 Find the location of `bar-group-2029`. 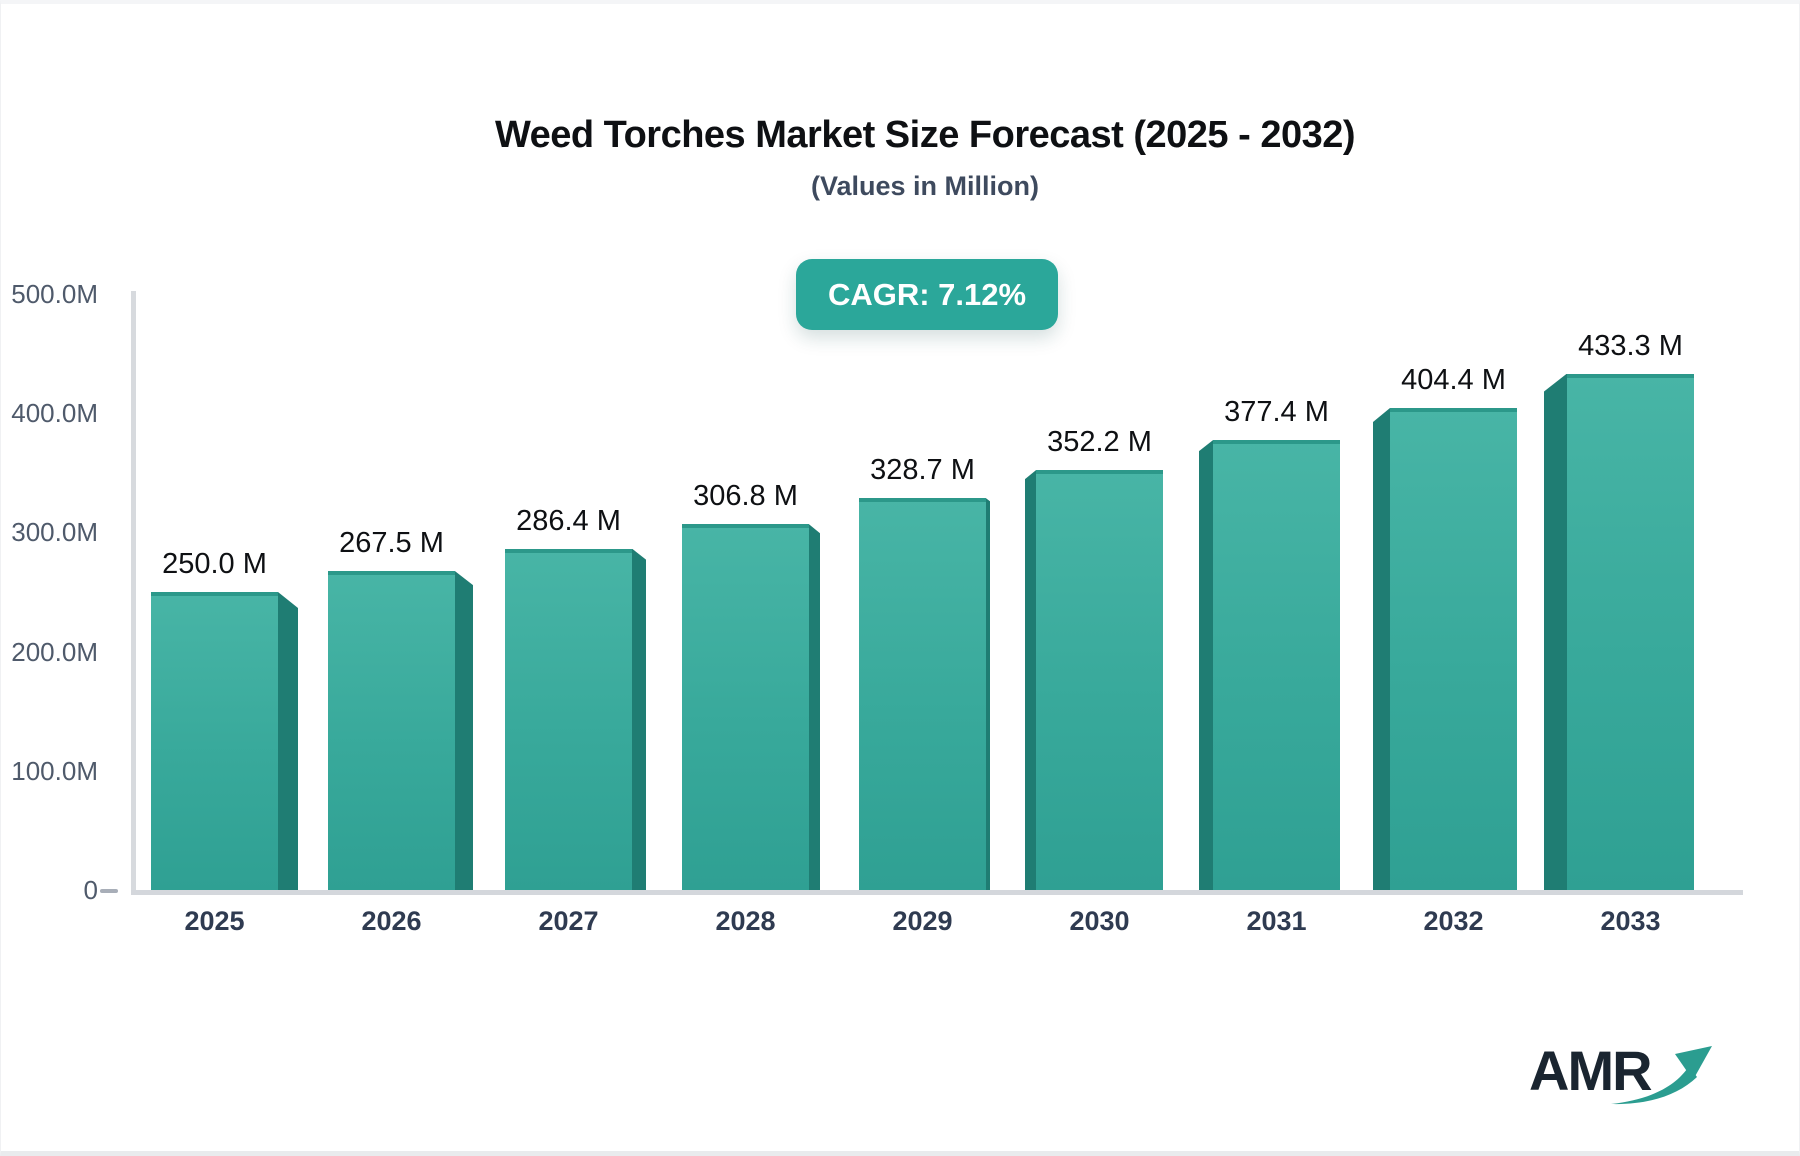

bar-group-2029 is located at coordinates (924, 694).